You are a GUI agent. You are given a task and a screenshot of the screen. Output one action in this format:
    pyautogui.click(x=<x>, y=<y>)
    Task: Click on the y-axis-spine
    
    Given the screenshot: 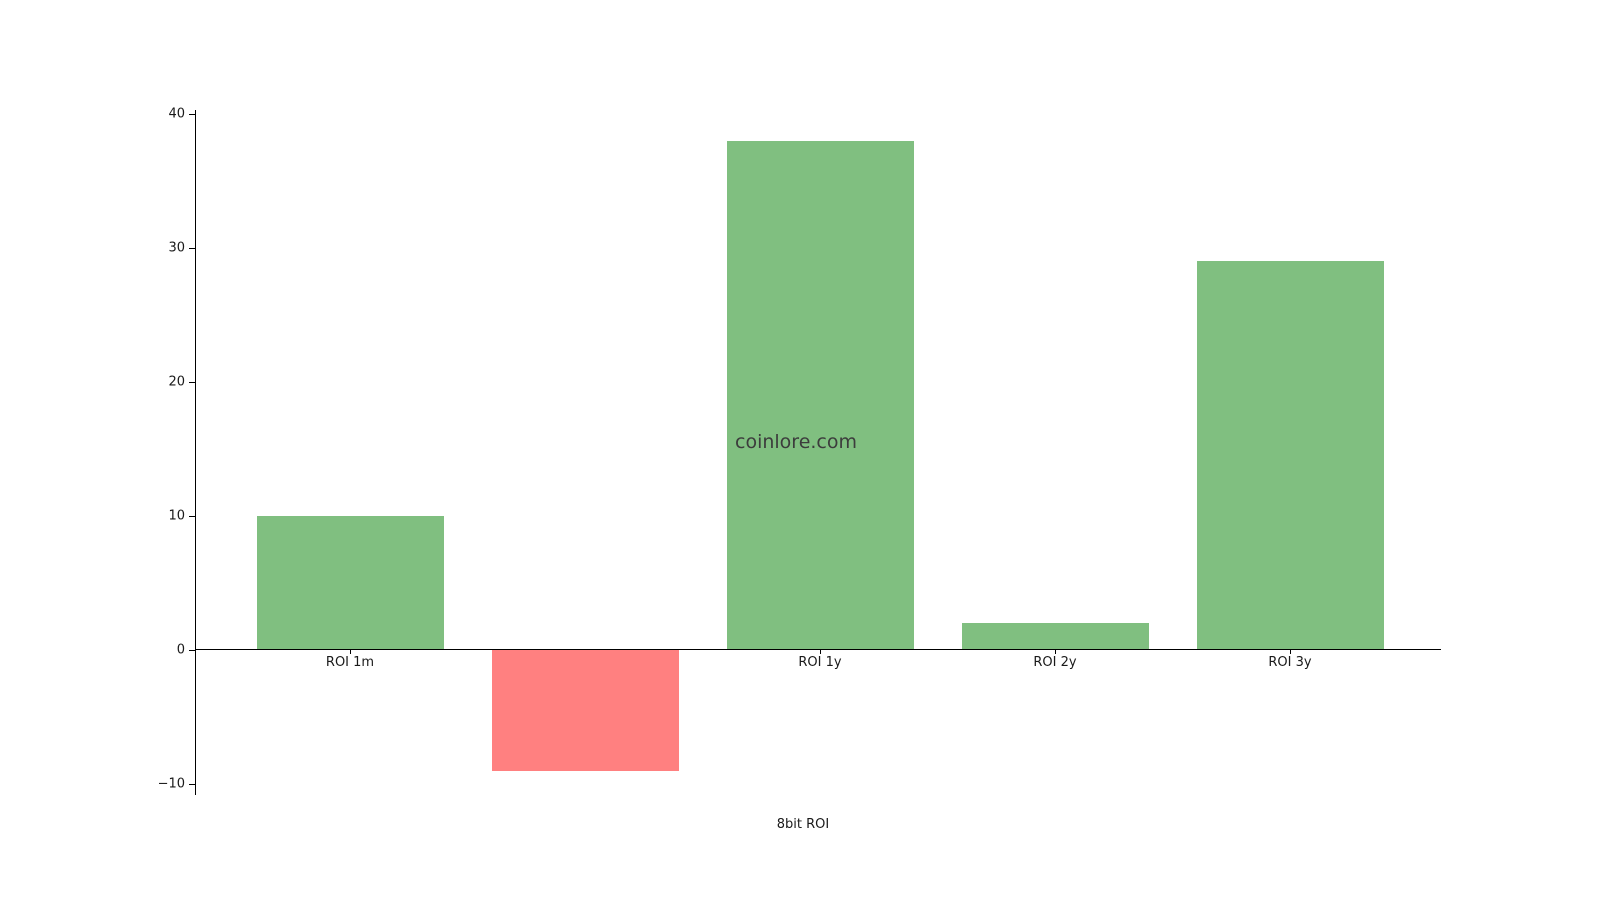 What is the action you would take?
    pyautogui.click(x=195, y=452)
    